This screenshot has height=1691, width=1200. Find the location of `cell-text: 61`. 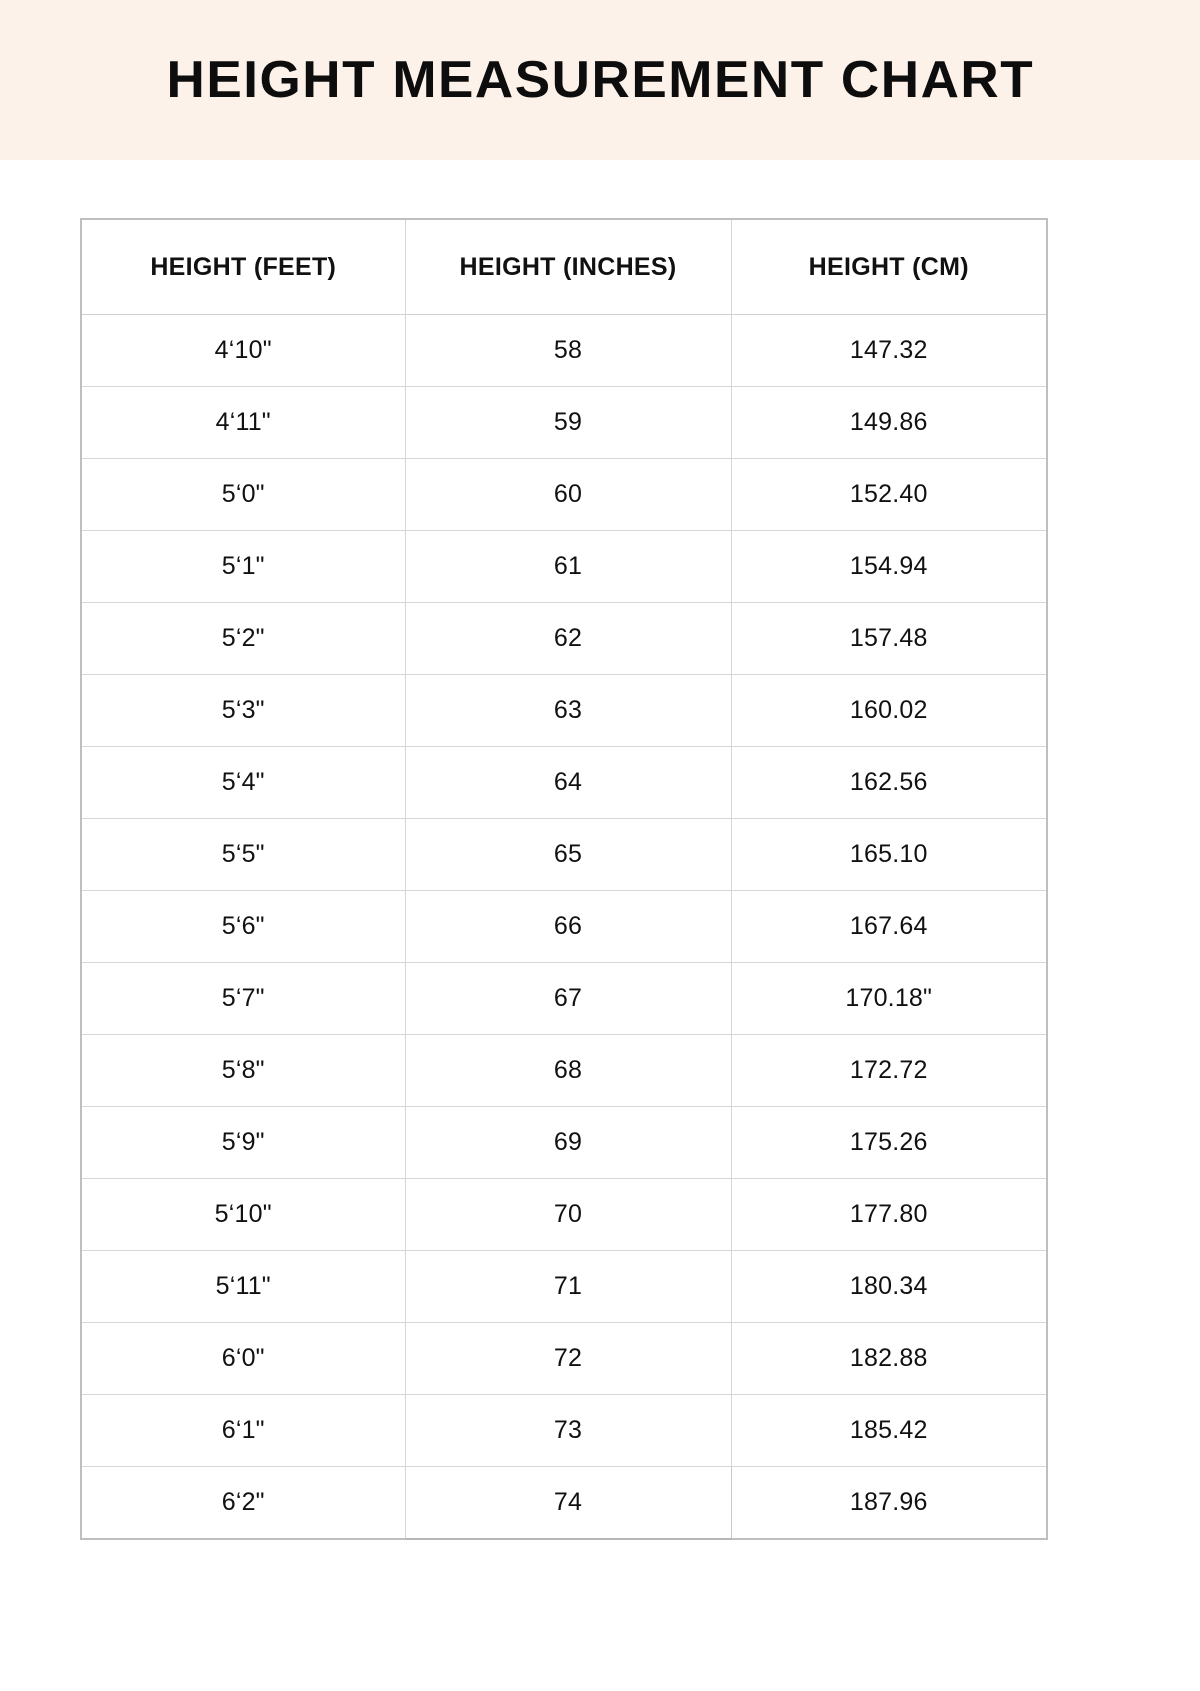

cell-text: 61 is located at coordinates (568, 566).